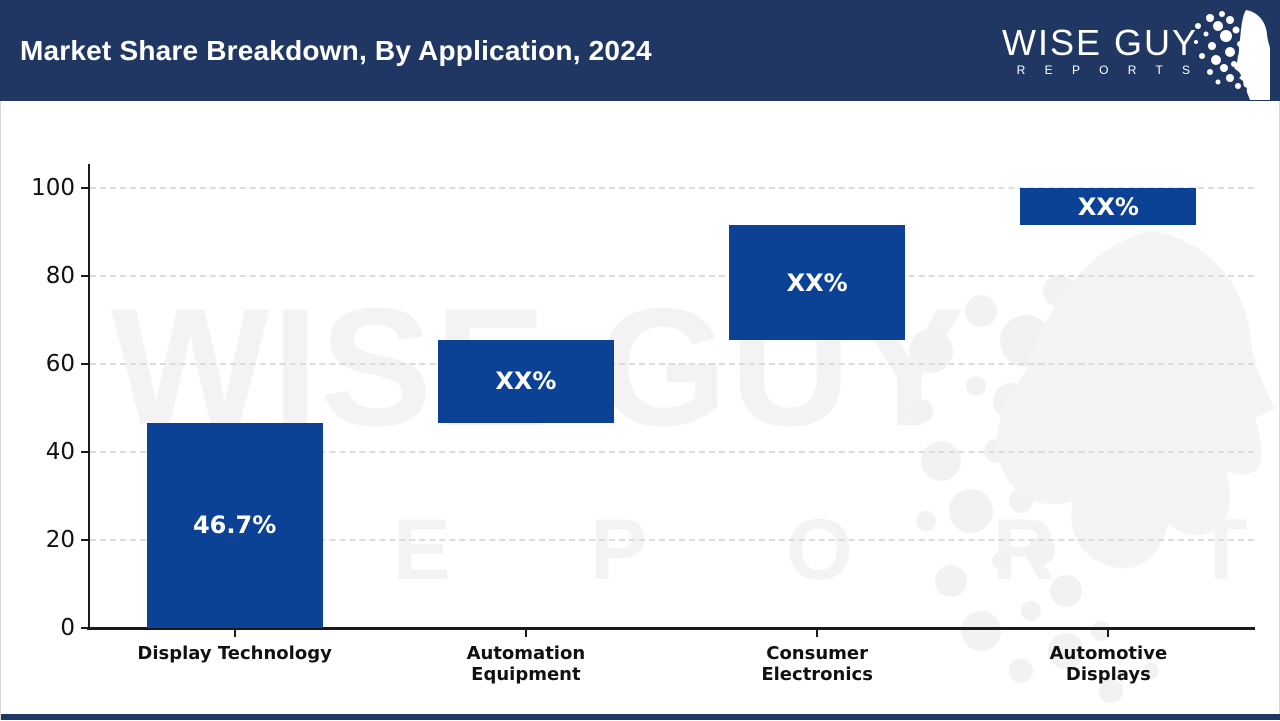 The width and height of the screenshot is (1280, 721). Describe the element at coordinates (60, 364) in the screenshot. I see `y-tick-label-60: 60` at that location.